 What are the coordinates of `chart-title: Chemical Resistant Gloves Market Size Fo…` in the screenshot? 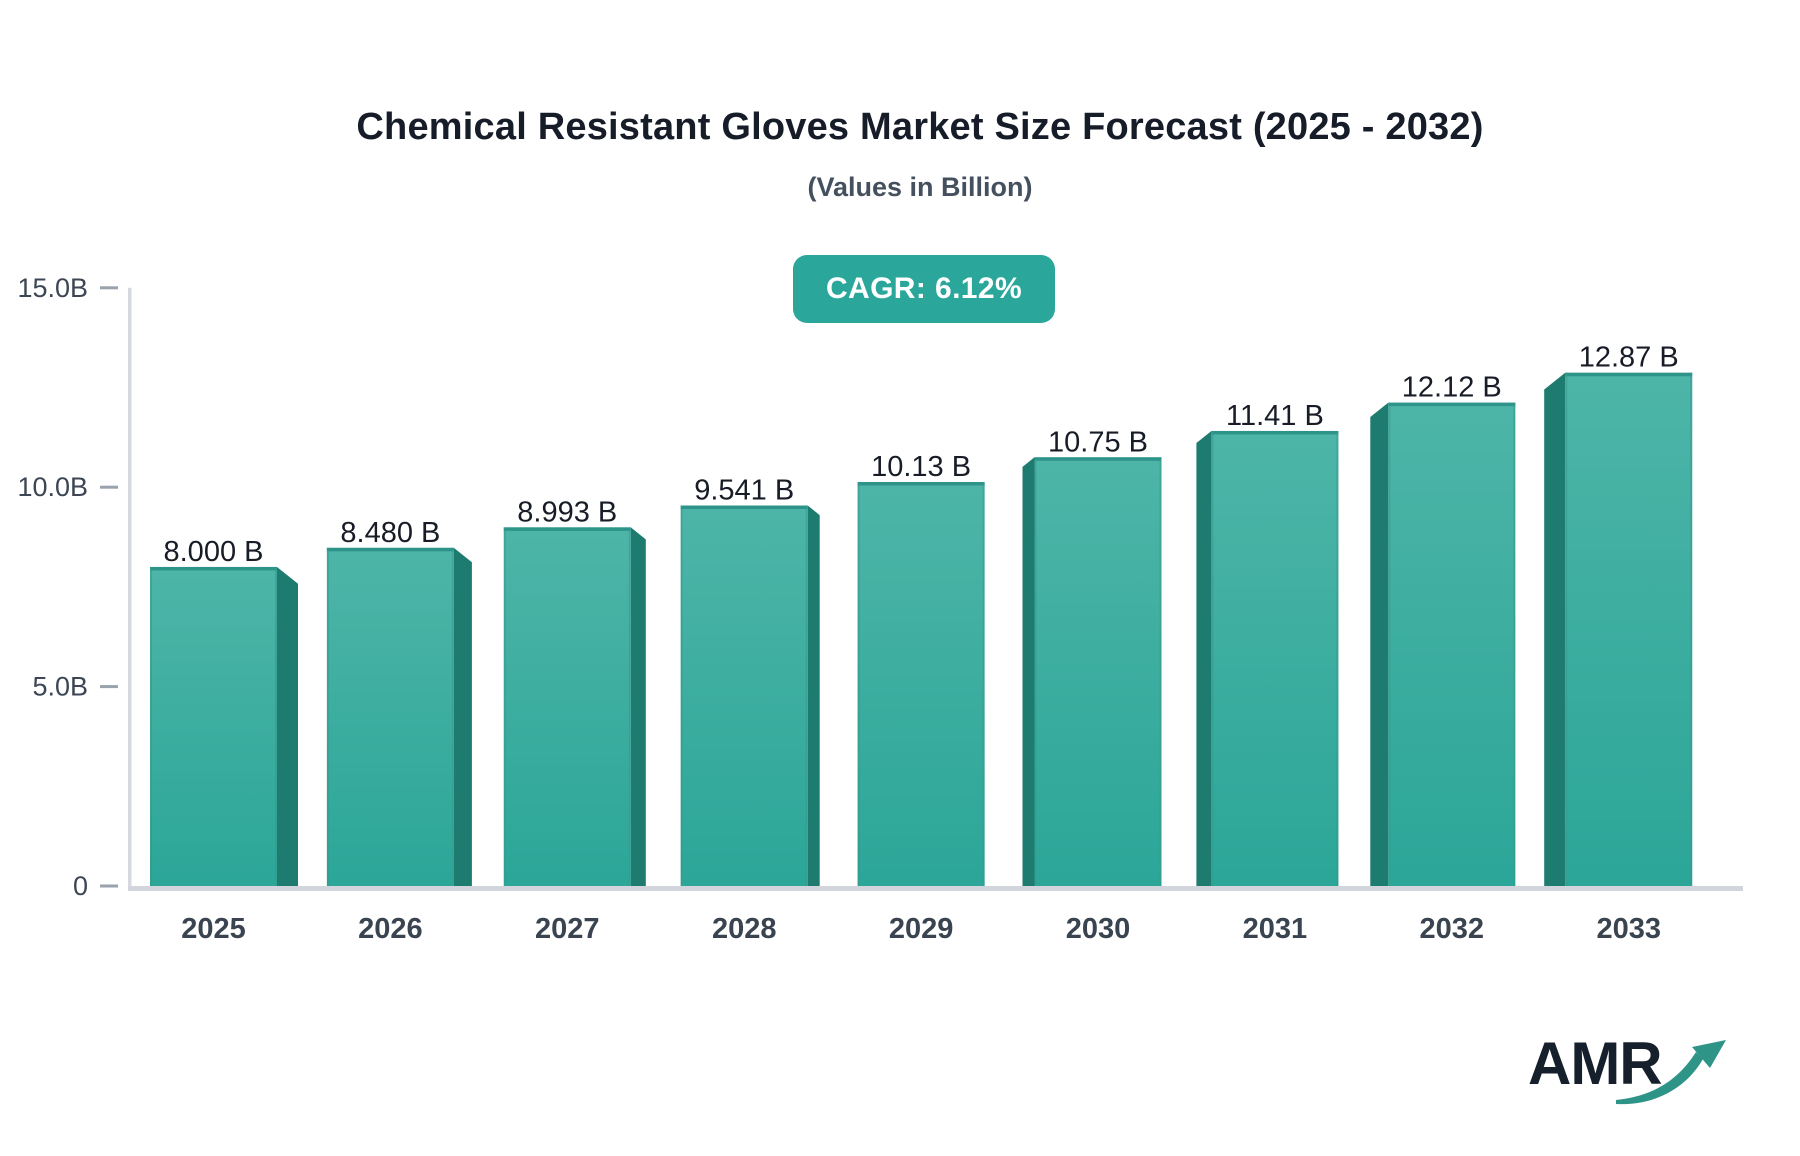 It's located at (920, 127).